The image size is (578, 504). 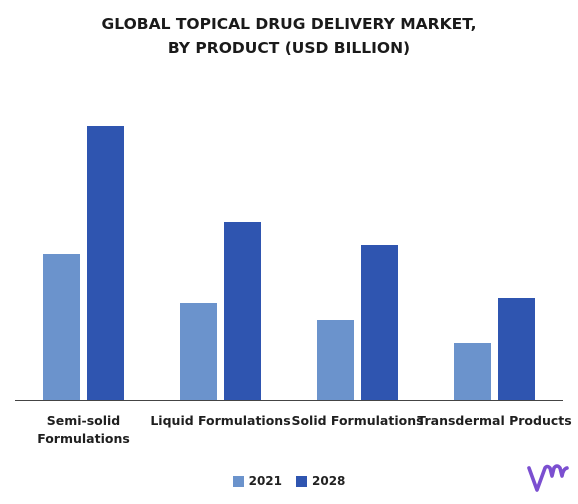 I want to click on legend-swatch-2028, so click(x=301, y=481).